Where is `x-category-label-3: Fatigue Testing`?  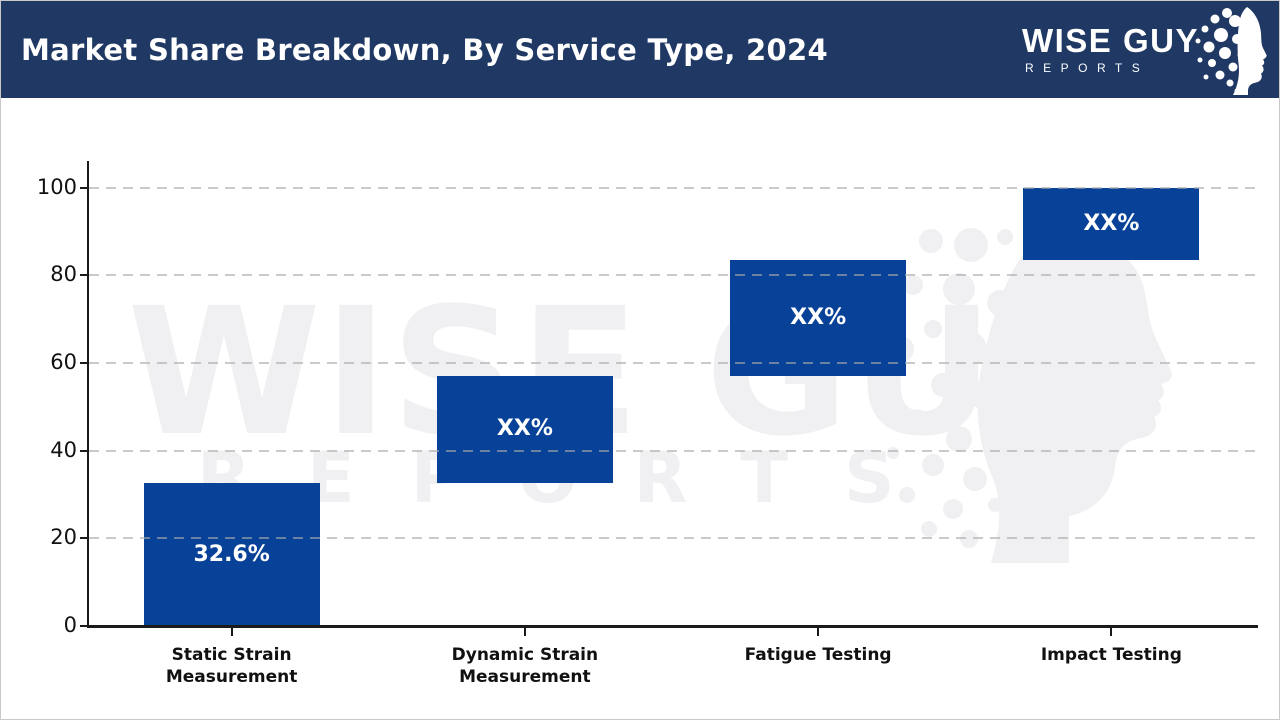 x-category-label-3: Fatigue Testing is located at coordinates (818, 655).